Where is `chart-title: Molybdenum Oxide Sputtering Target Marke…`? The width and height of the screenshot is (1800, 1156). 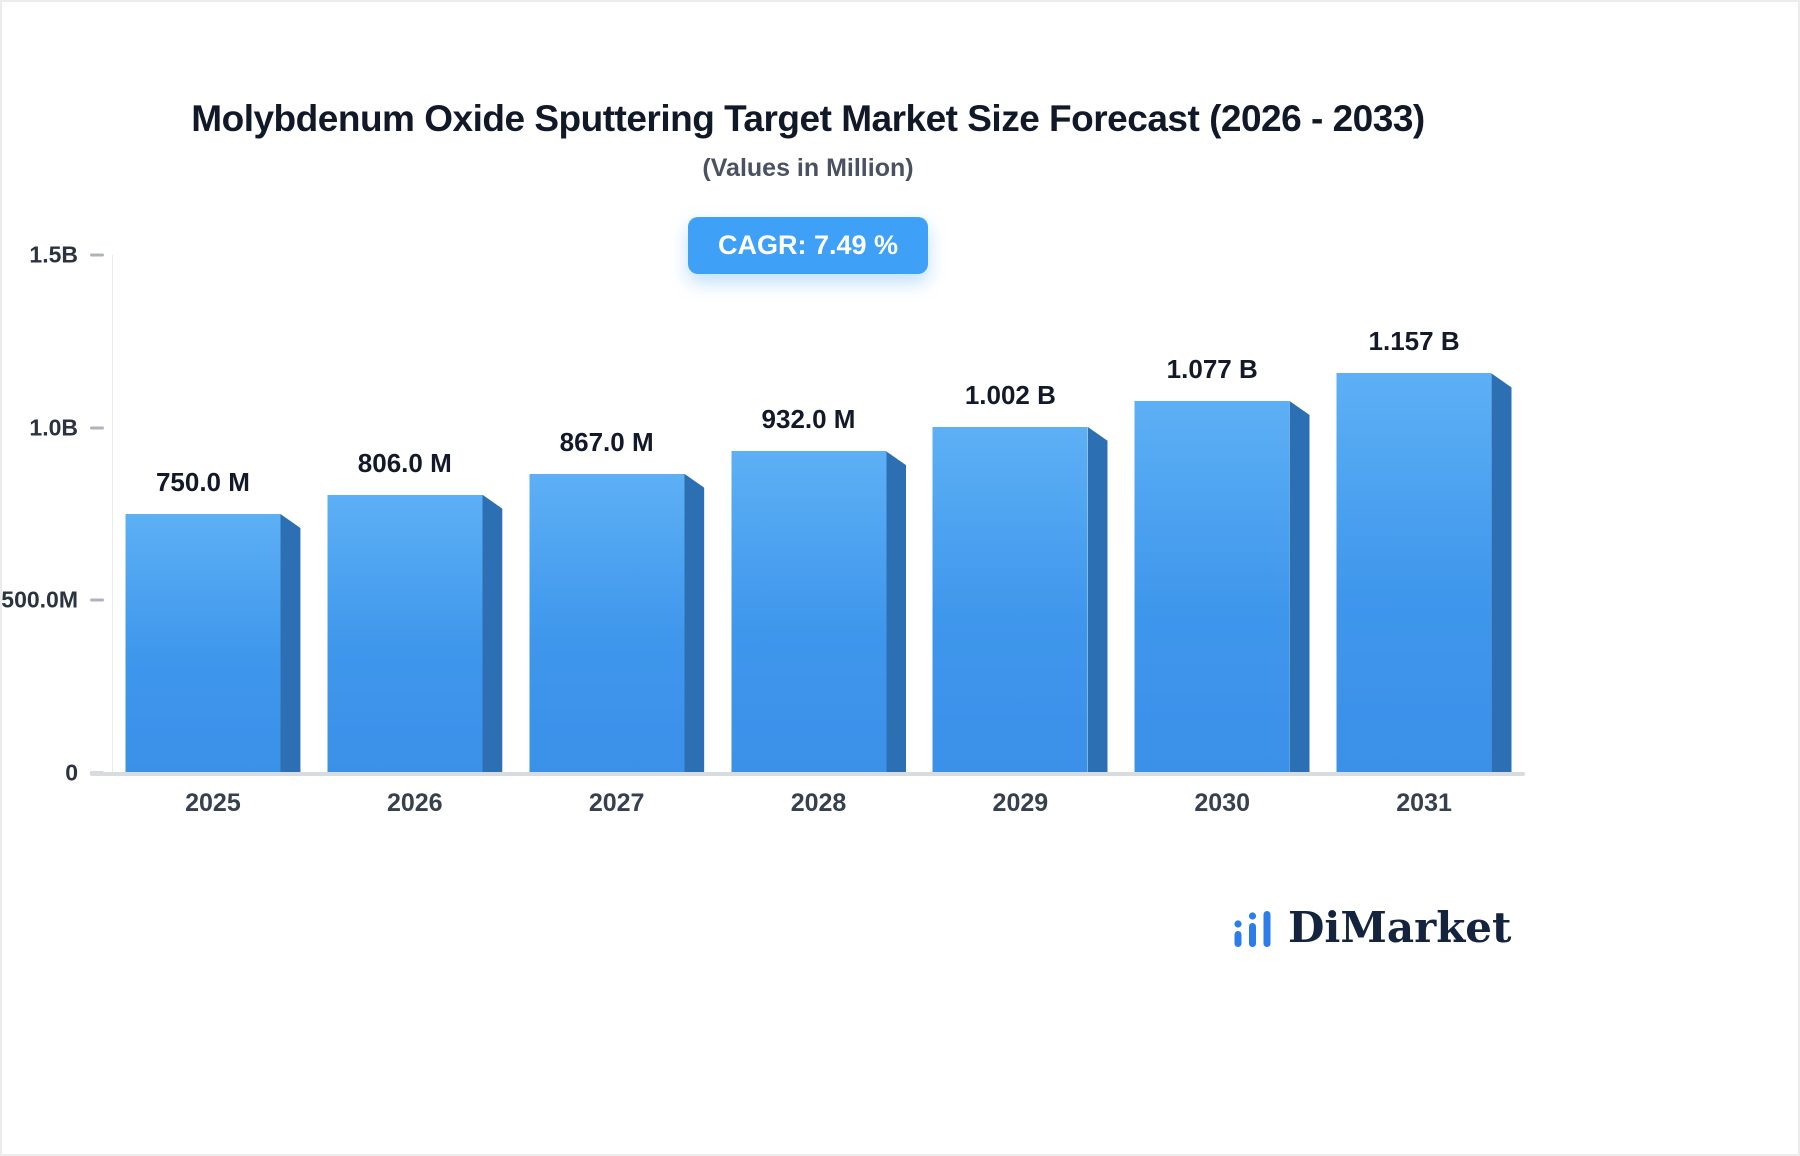 chart-title: Molybdenum Oxide Sputtering Target Marke… is located at coordinates (808, 118).